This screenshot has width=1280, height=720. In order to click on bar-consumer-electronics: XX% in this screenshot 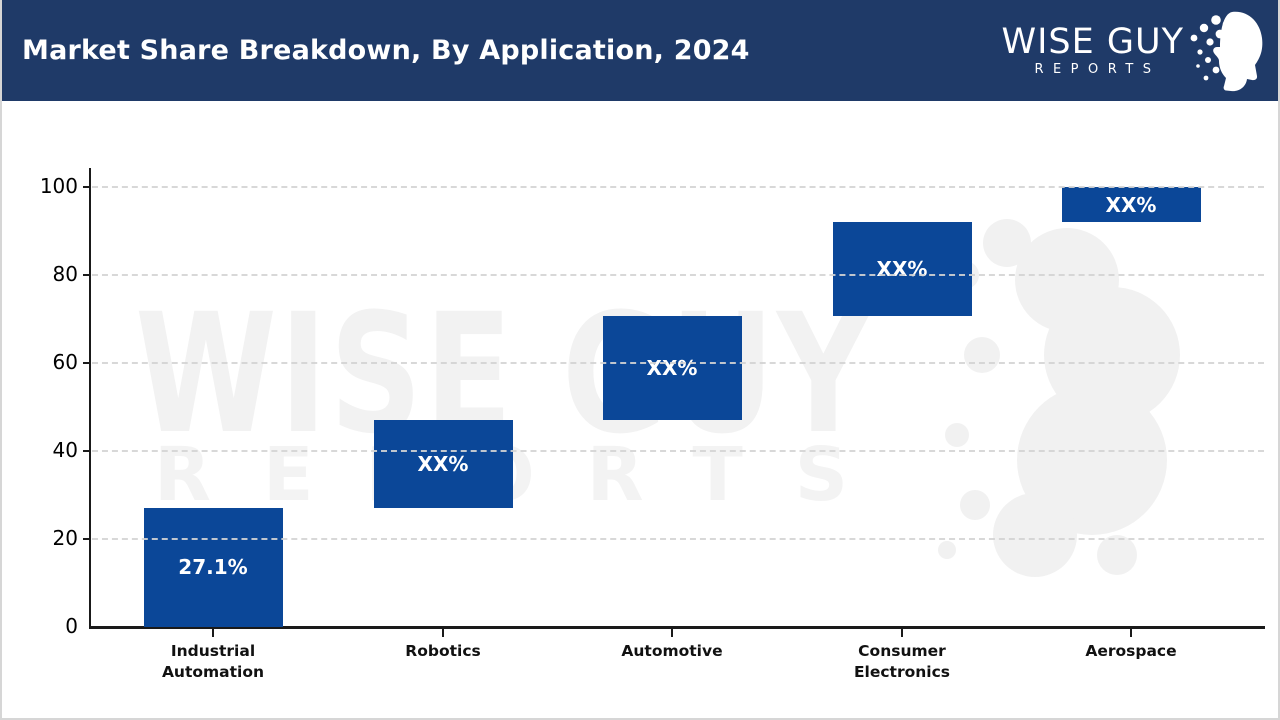, I will do `click(902, 269)`.